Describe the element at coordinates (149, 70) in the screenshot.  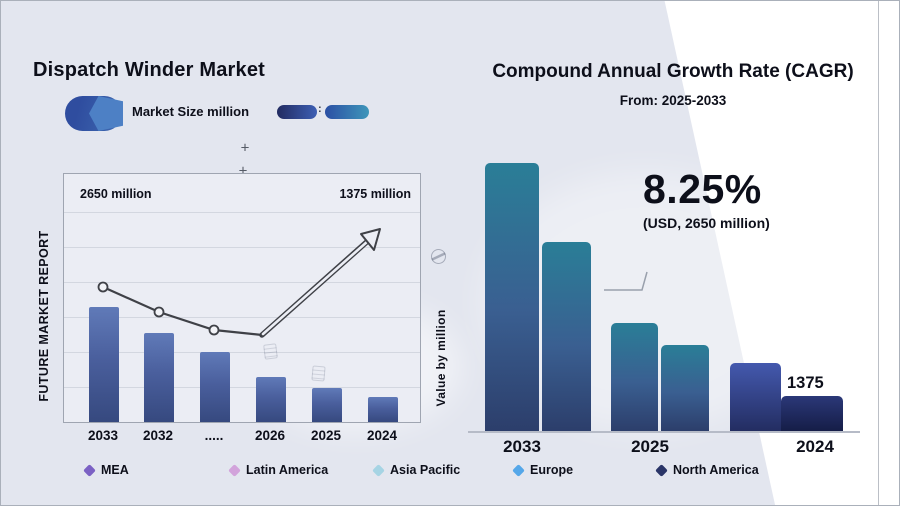
I see `page-title: Dispatch Winder Market` at that location.